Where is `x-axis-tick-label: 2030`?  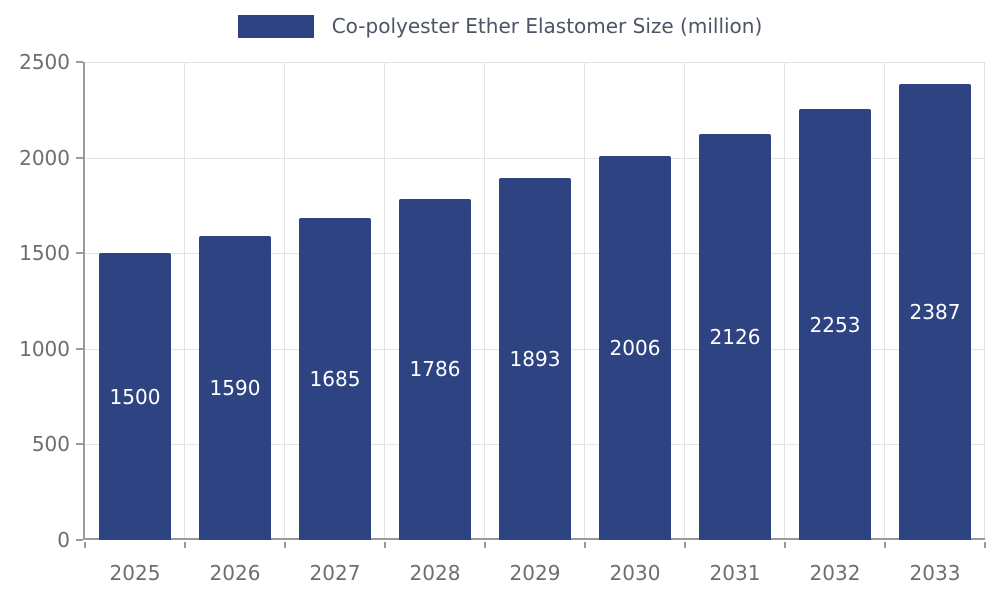 x-axis-tick-label: 2030 is located at coordinates (635, 573).